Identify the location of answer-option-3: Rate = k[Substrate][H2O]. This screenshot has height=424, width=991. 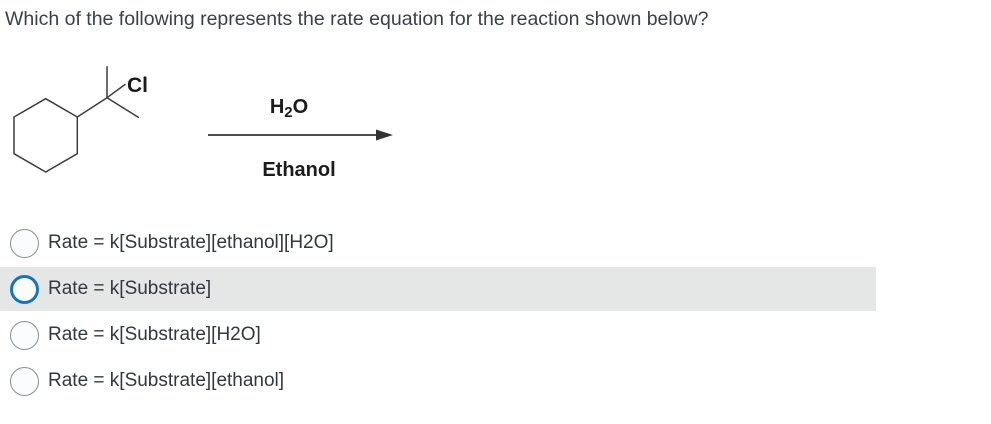
(438, 335).